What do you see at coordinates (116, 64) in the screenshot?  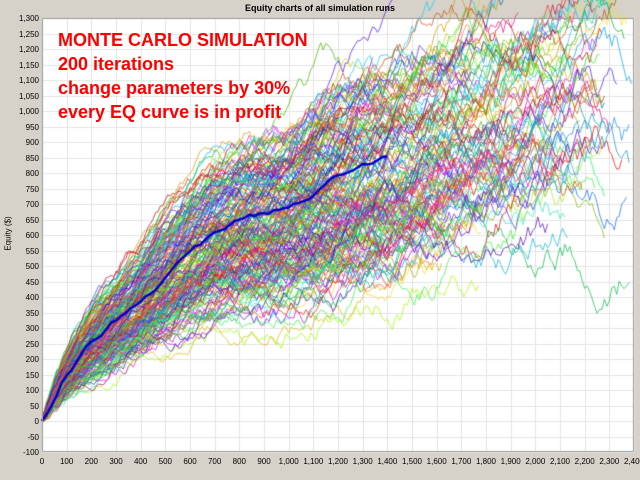 I see `annotation-line-2: 200 iterations` at bounding box center [116, 64].